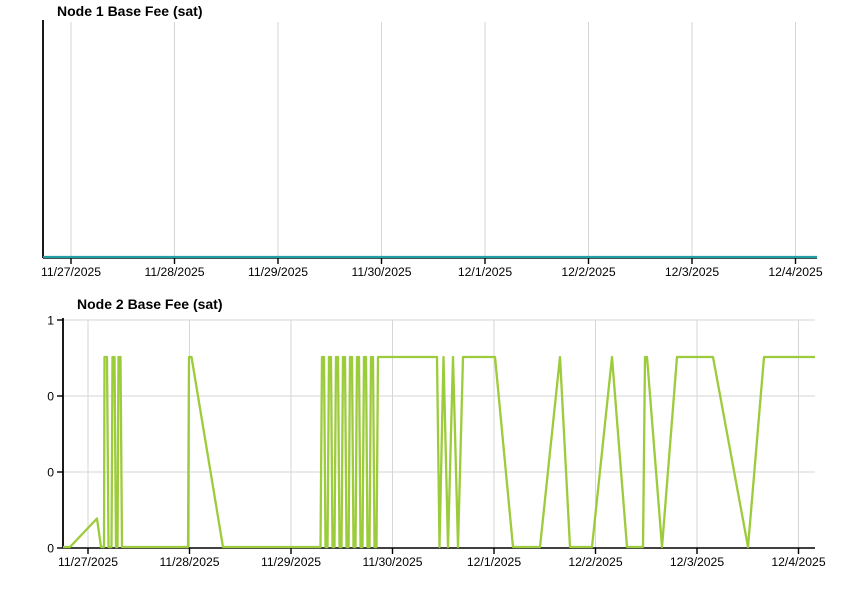  Describe the element at coordinates (130, 11) in the screenshot. I see `chart1-title: Node 1 Base Fee (sat)` at that location.